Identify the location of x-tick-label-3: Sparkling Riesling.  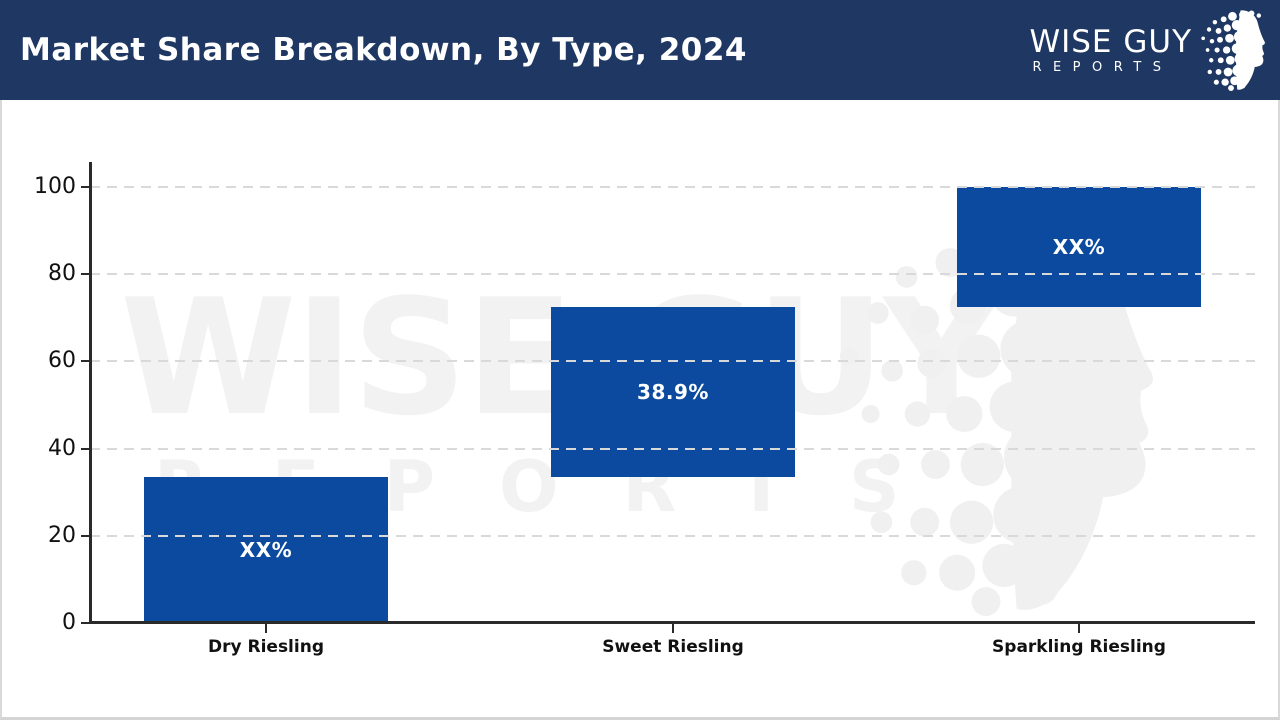
(1079, 647).